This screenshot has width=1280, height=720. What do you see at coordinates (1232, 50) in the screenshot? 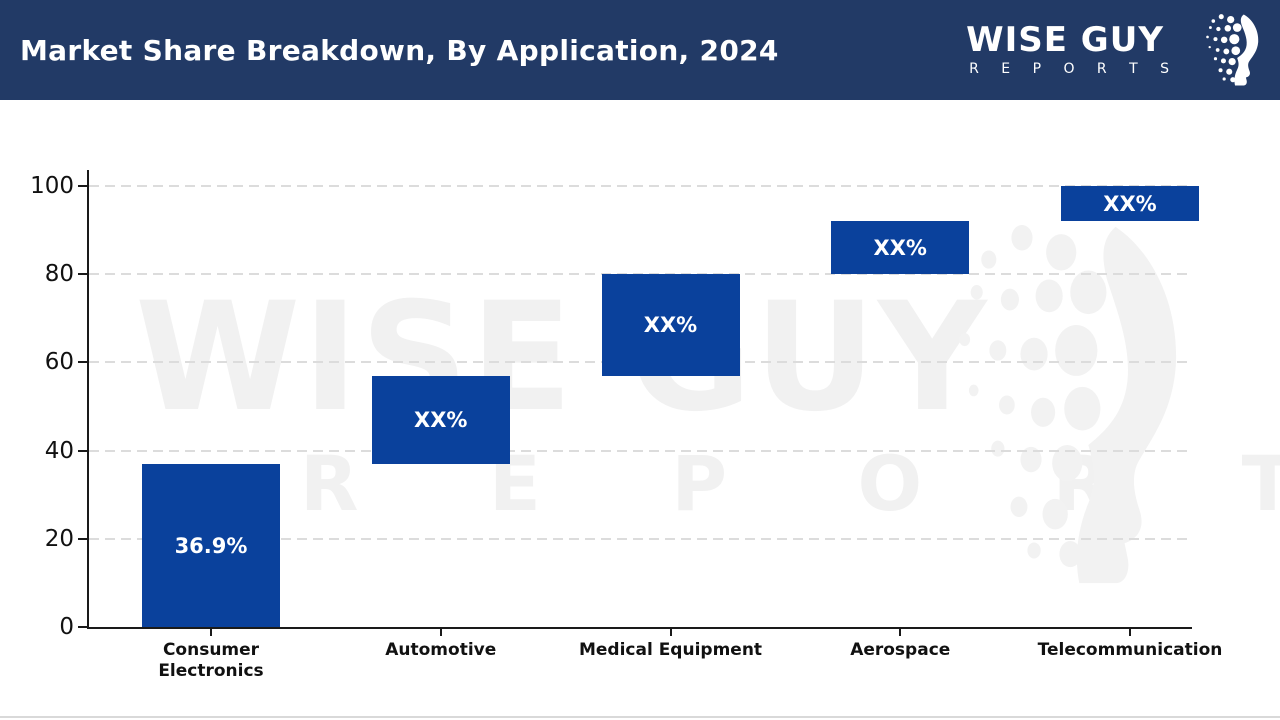
I see `brand-head-icon` at bounding box center [1232, 50].